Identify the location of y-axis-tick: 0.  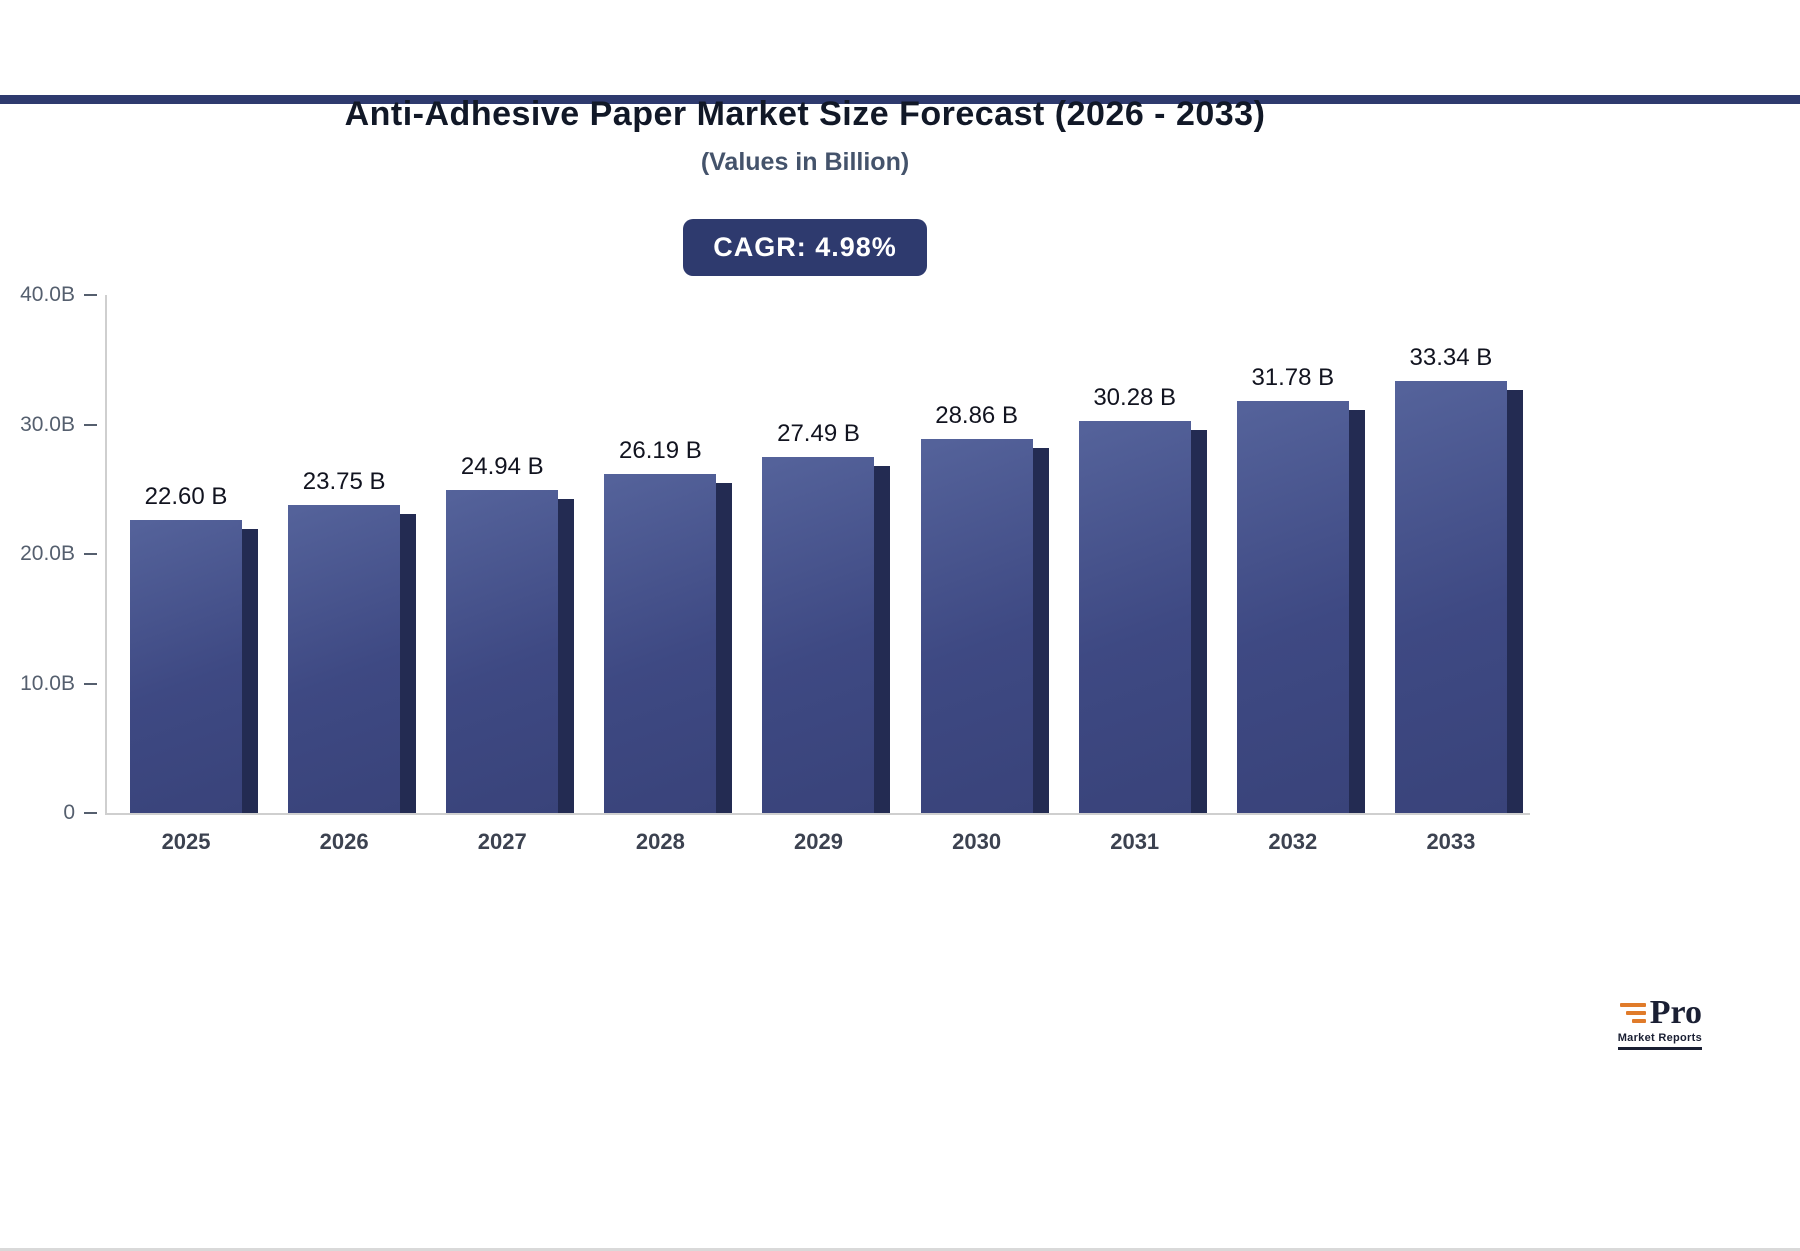
(49, 813).